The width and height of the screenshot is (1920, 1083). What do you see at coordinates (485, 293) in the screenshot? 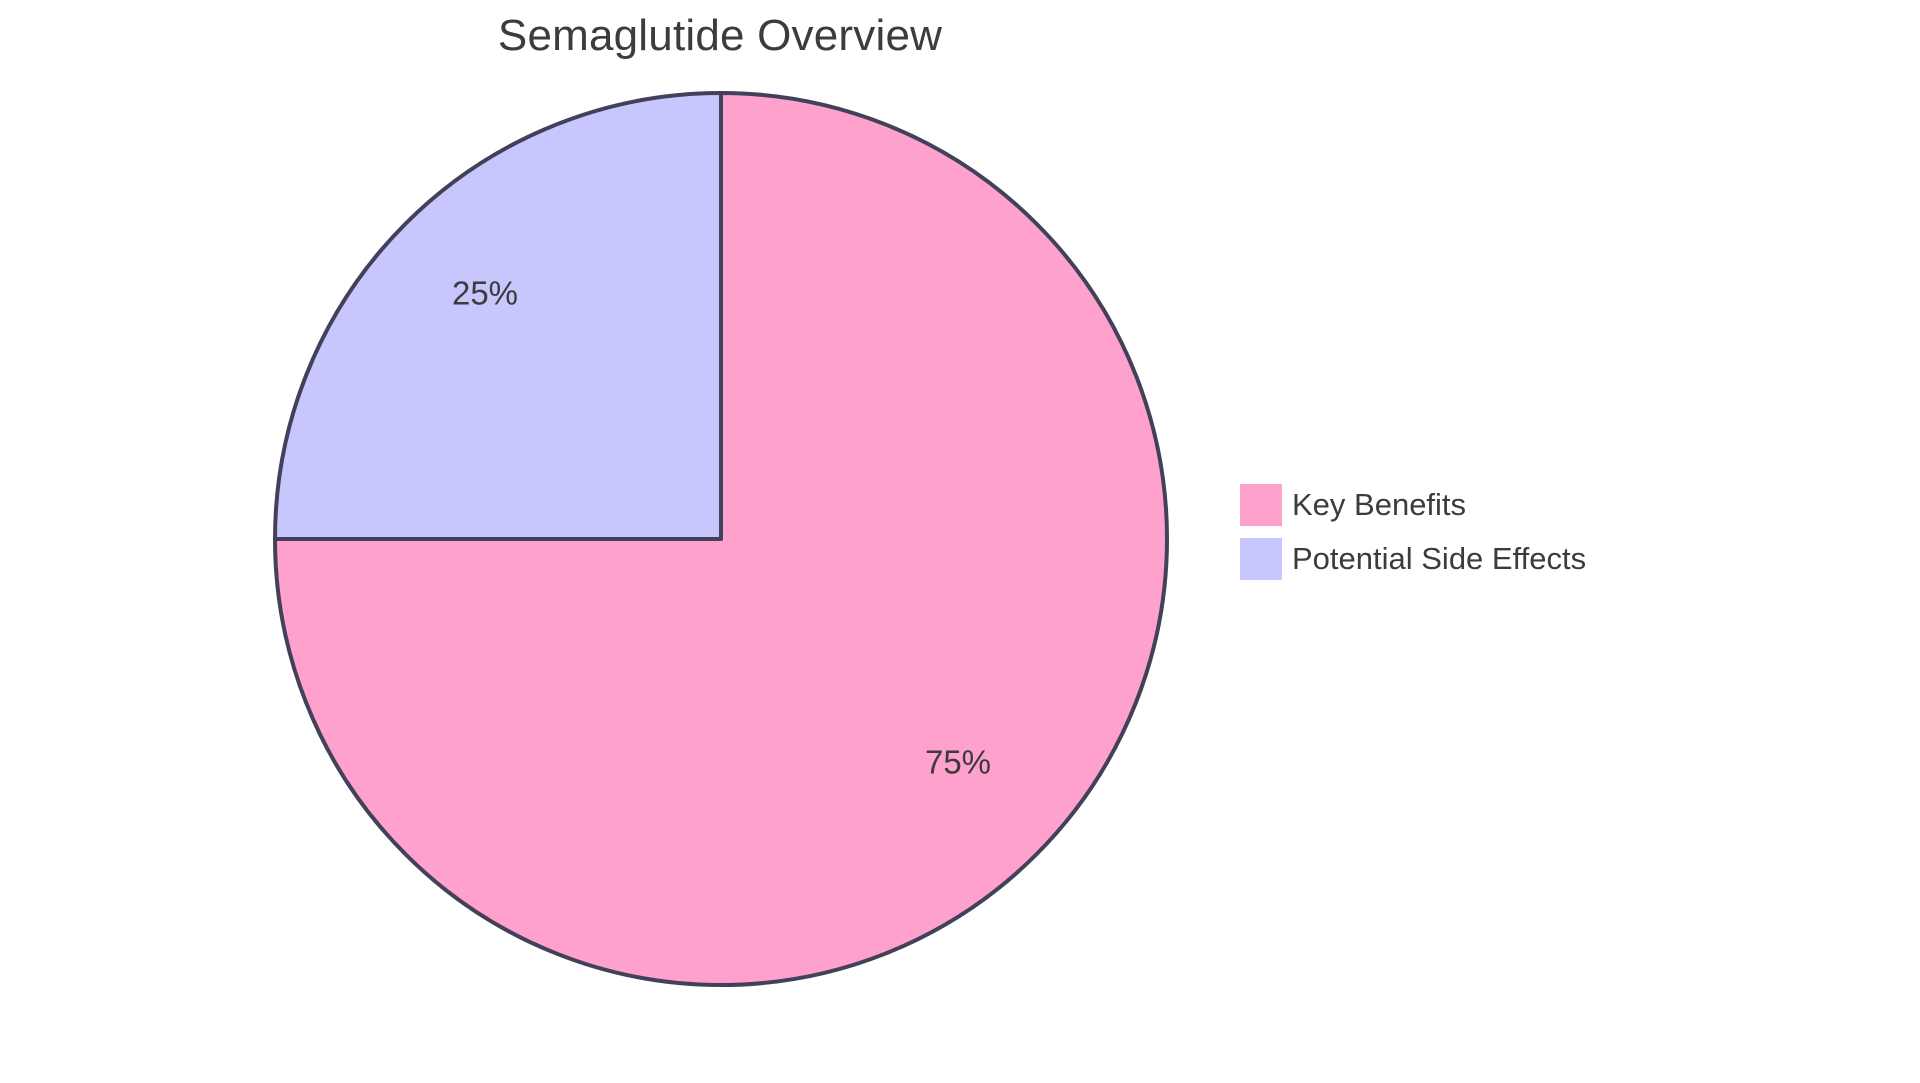
I see `slice-label-potential-side-effects: 25%` at bounding box center [485, 293].